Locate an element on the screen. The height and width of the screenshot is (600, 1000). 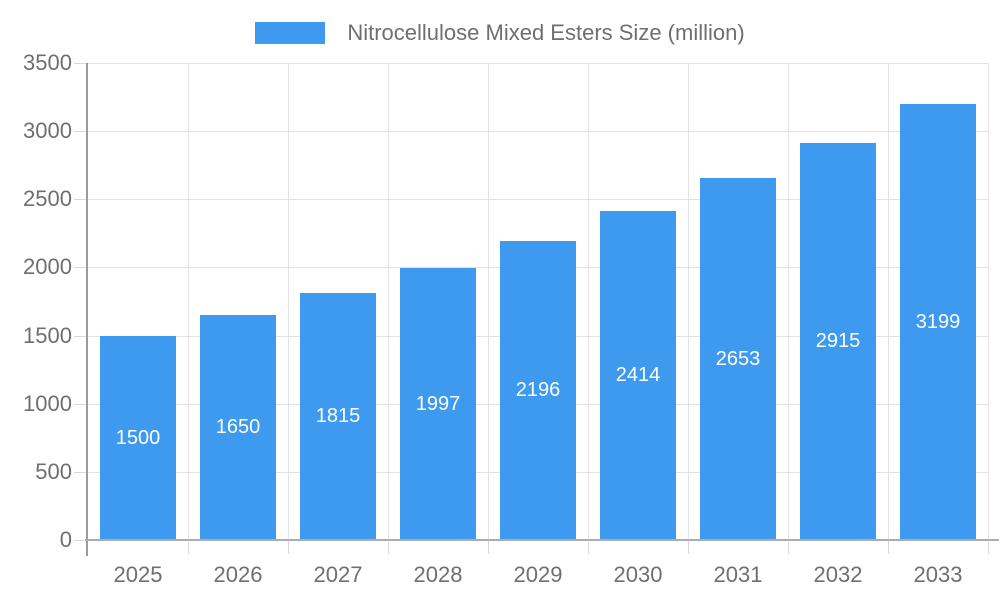
bar-value-label: 2653 is located at coordinates (738, 358).